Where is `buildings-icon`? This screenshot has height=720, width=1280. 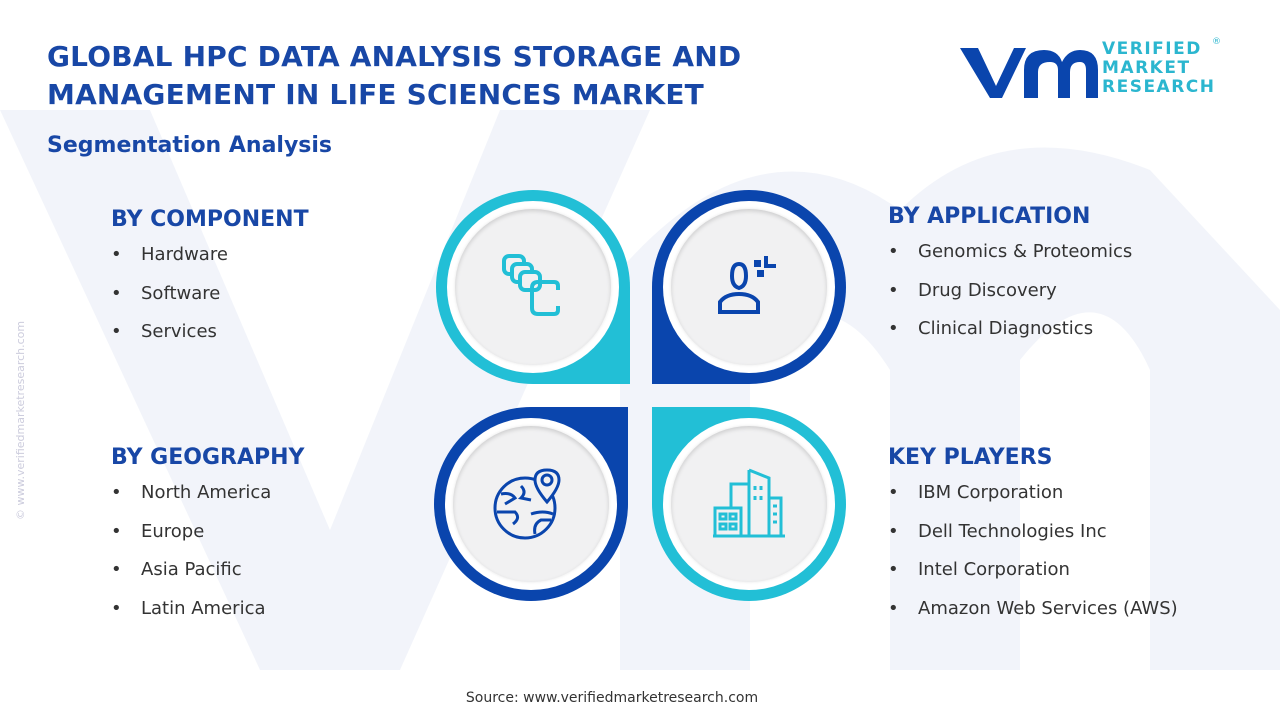 buildings-icon is located at coordinates (749, 503).